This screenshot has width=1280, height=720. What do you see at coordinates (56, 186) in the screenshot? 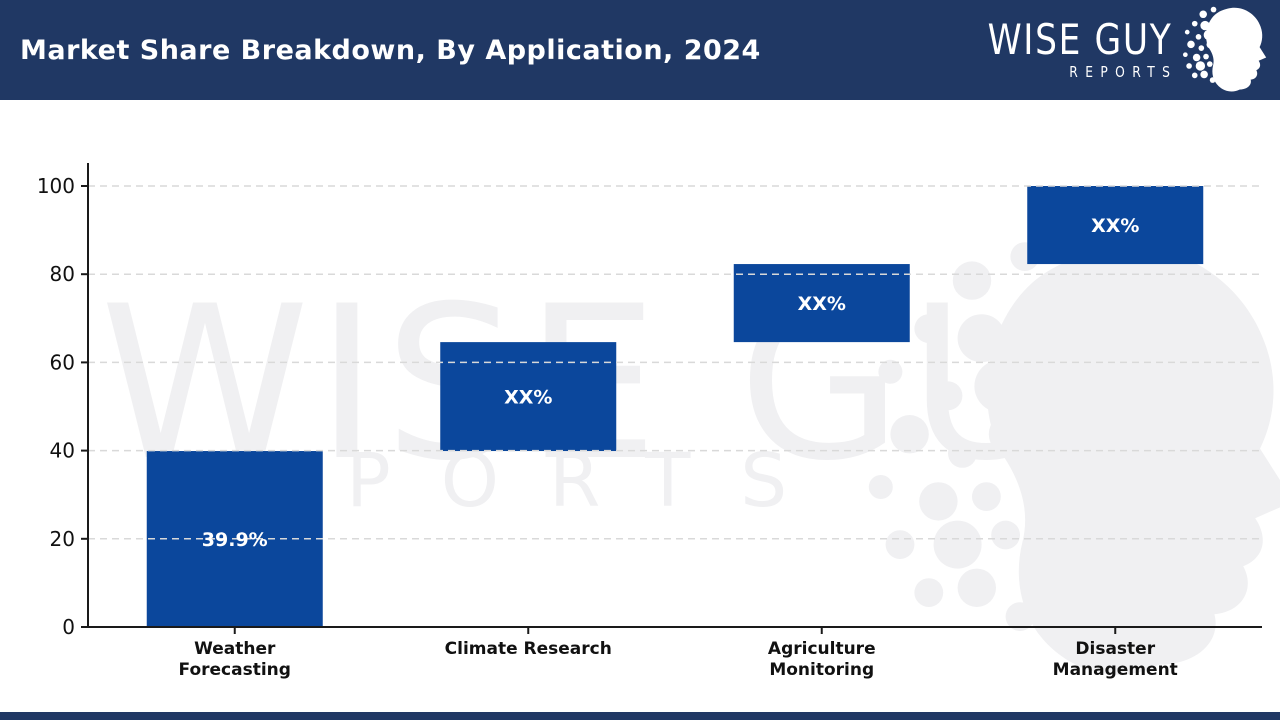
I see `y-tick-label: 100` at bounding box center [56, 186].